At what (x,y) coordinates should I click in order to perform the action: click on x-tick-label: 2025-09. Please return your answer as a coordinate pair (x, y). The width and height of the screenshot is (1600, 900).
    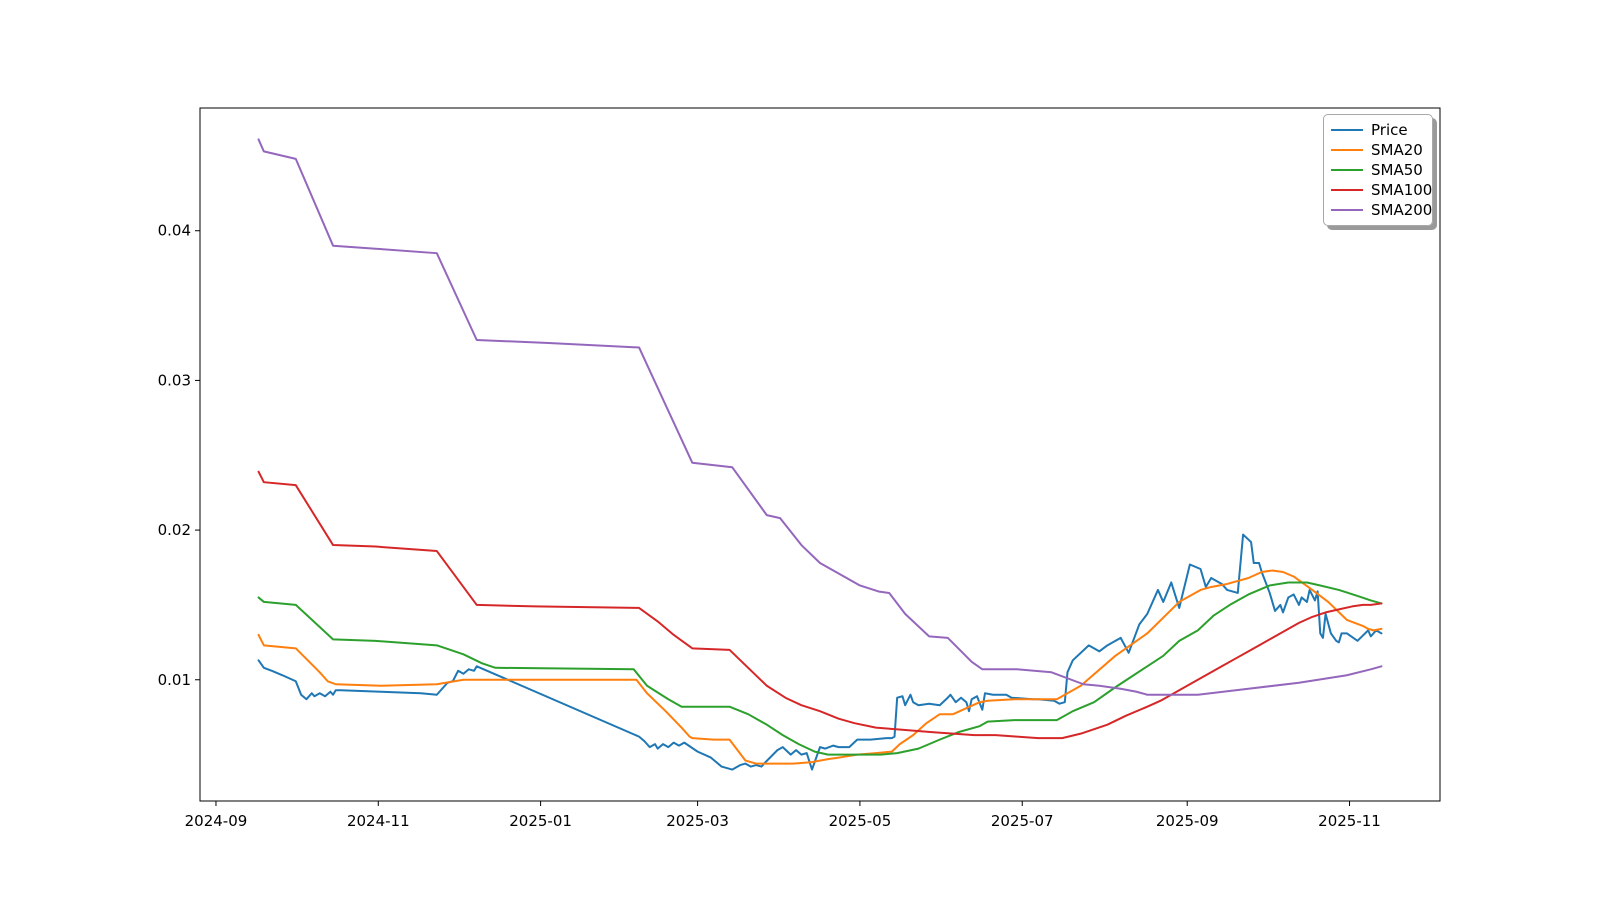
    Looking at the image, I should click on (1187, 821).